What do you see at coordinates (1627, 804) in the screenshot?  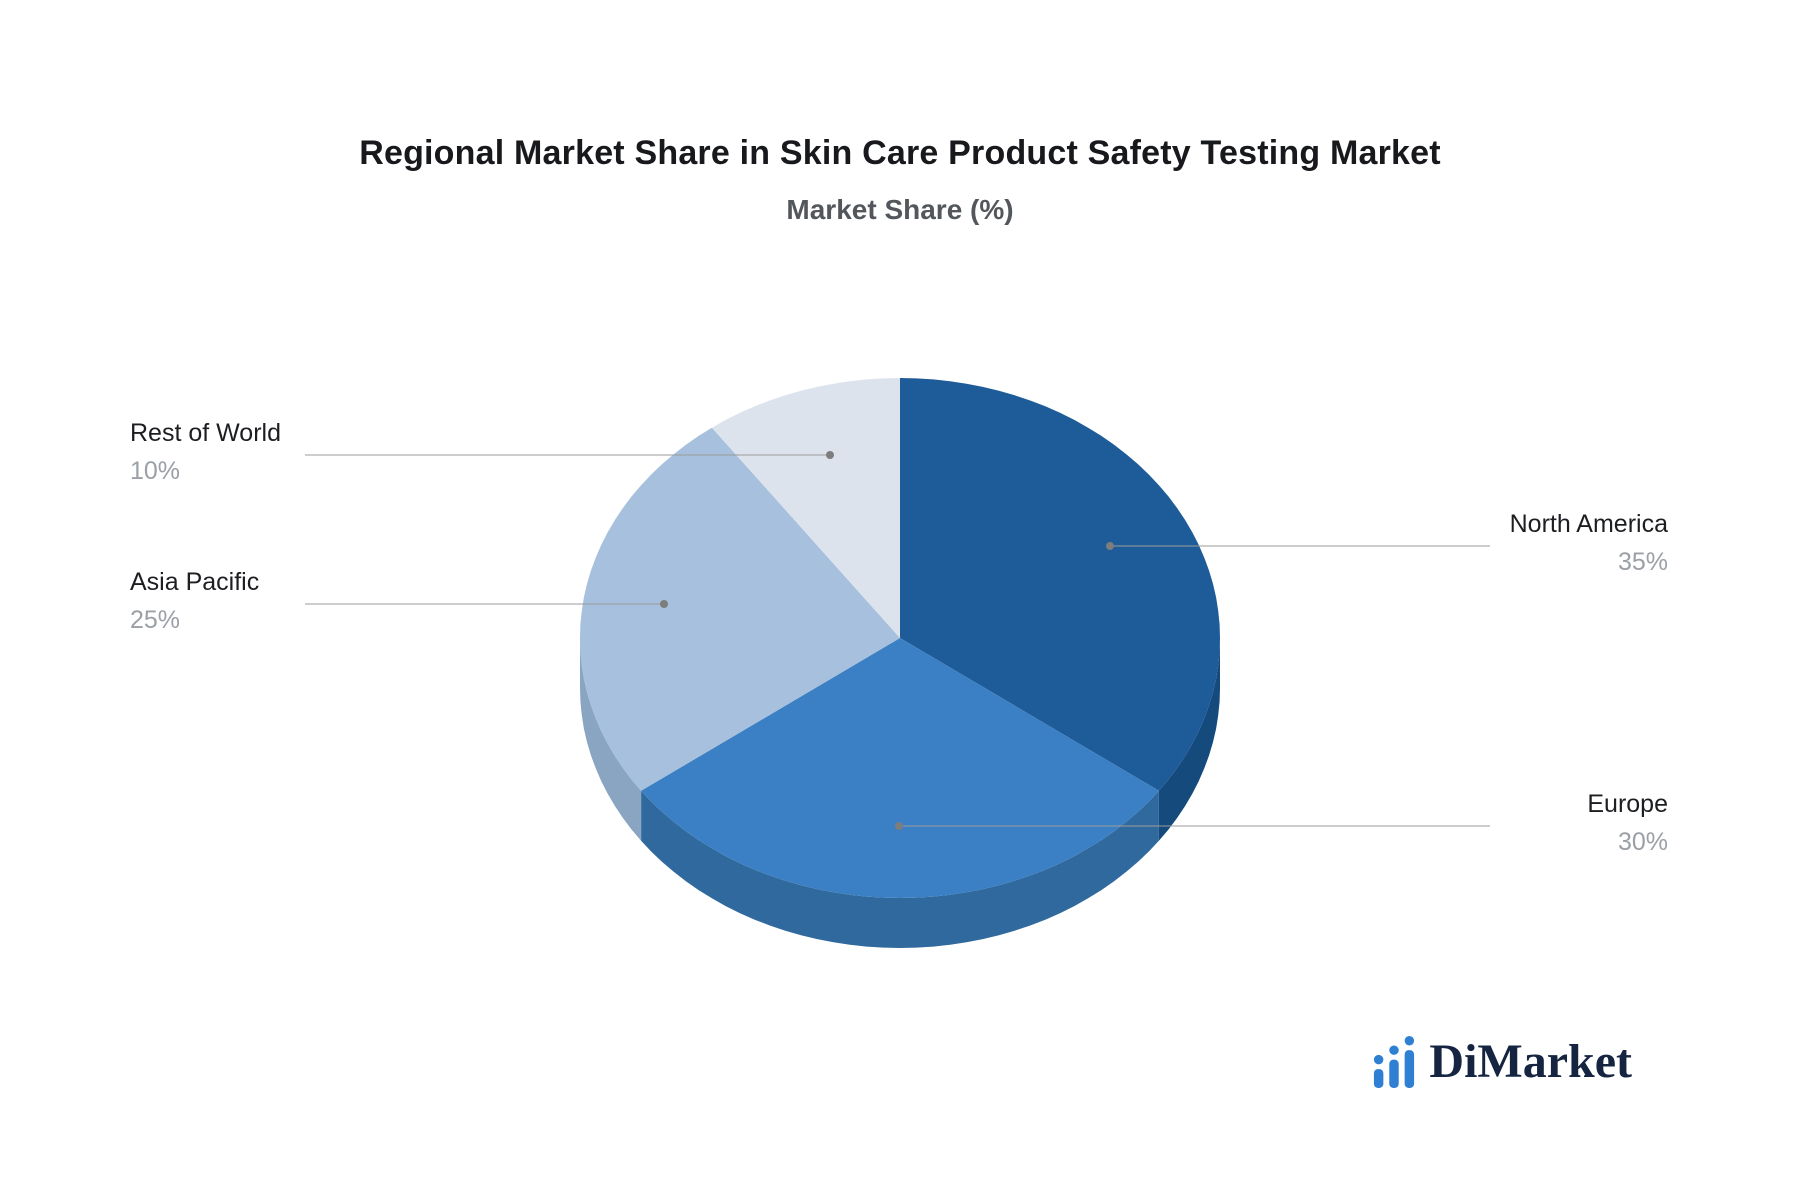 I see `callout-europe-label: Europe` at bounding box center [1627, 804].